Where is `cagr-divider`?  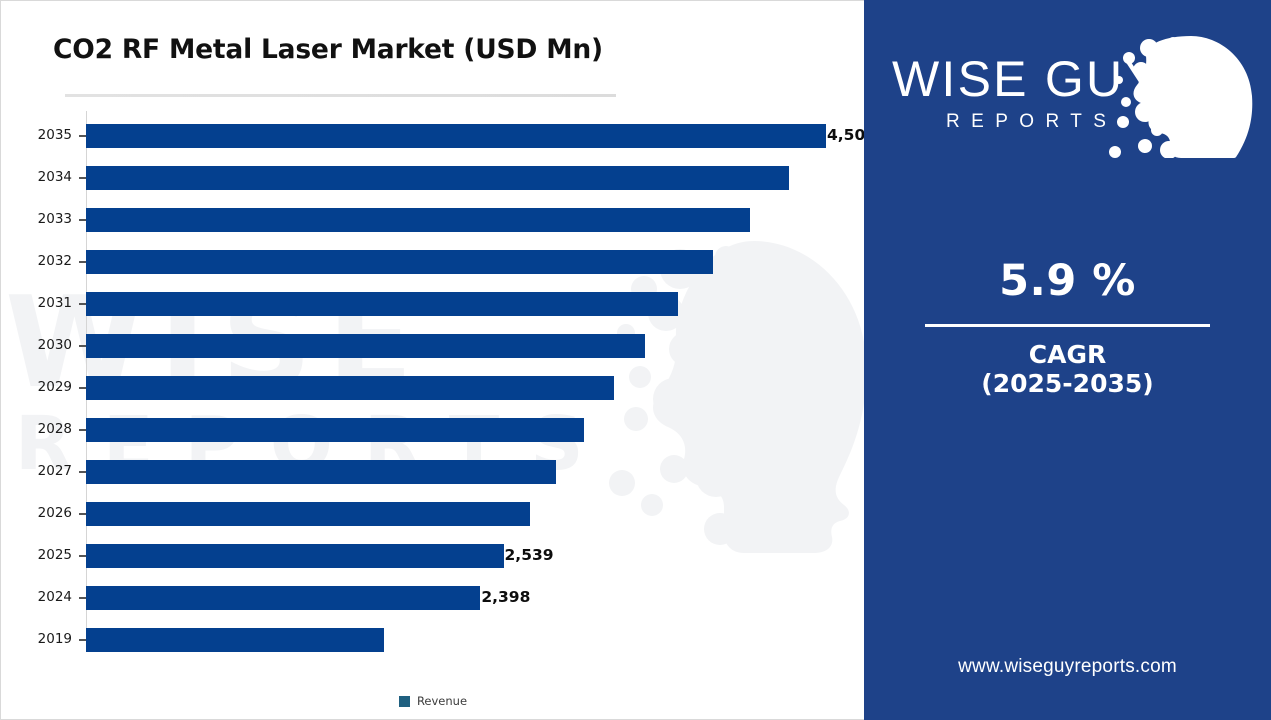
cagr-divider is located at coordinates (1067, 325).